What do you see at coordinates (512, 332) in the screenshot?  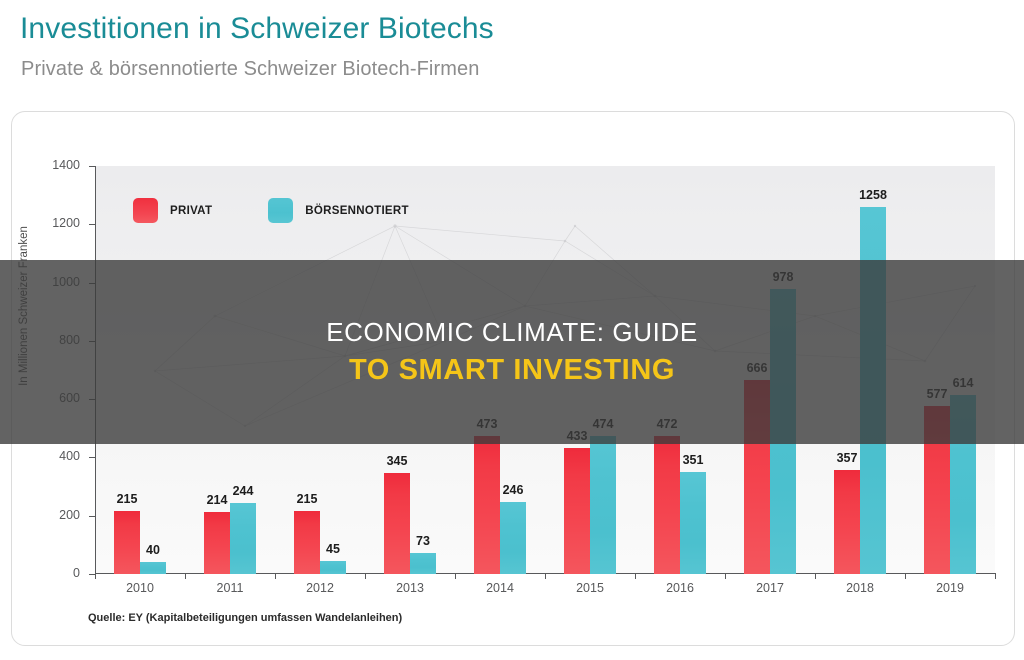 I see `overlay-headline-primary: ECONOMIC CLIMATE: GUIDE` at bounding box center [512, 332].